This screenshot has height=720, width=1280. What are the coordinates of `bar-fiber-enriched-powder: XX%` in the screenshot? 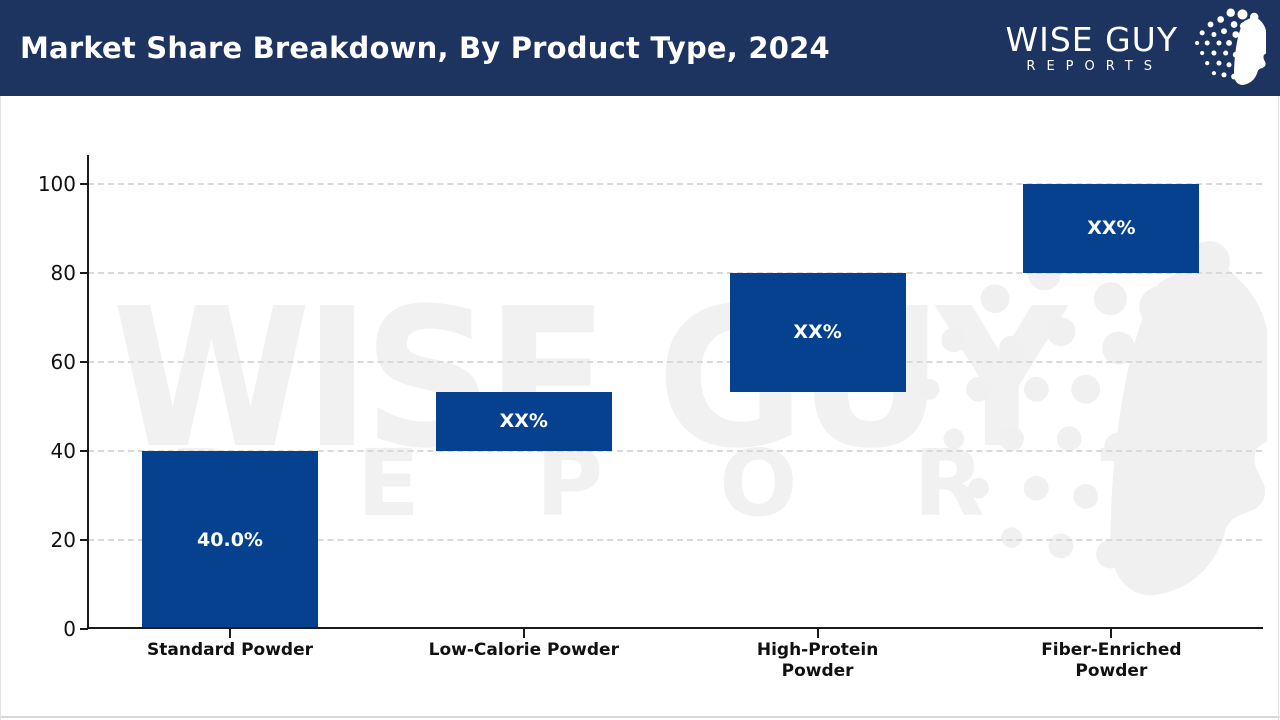 It's located at (1111, 228).